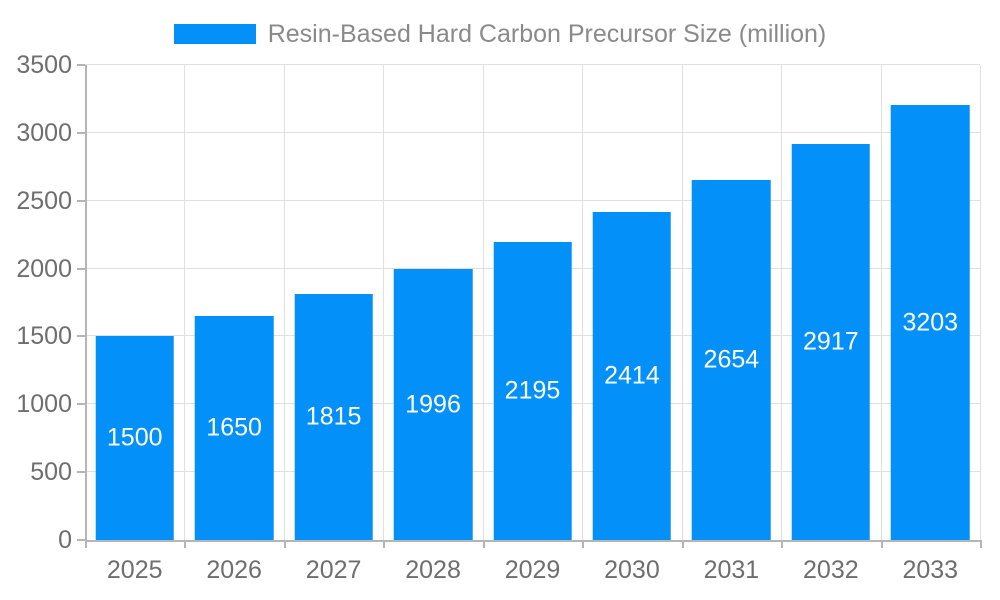 The width and height of the screenshot is (1000, 600). I want to click on bar-2027: 1815, so click(333, 416).